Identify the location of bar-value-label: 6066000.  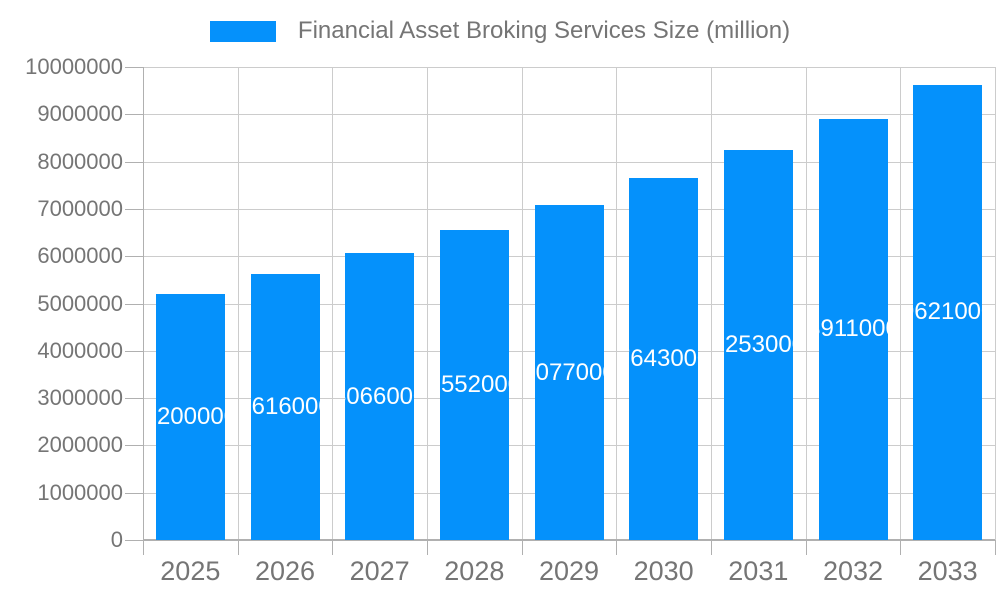
(379, 396).